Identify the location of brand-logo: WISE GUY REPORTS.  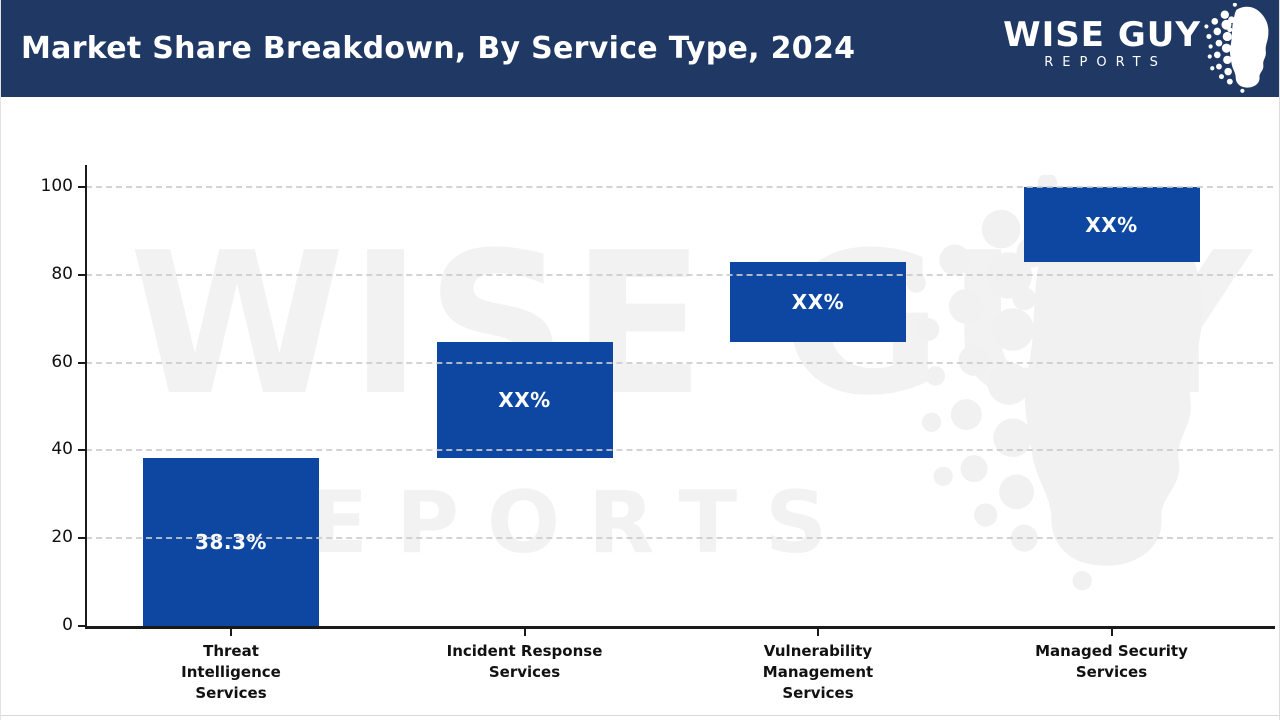
(1141, 48).